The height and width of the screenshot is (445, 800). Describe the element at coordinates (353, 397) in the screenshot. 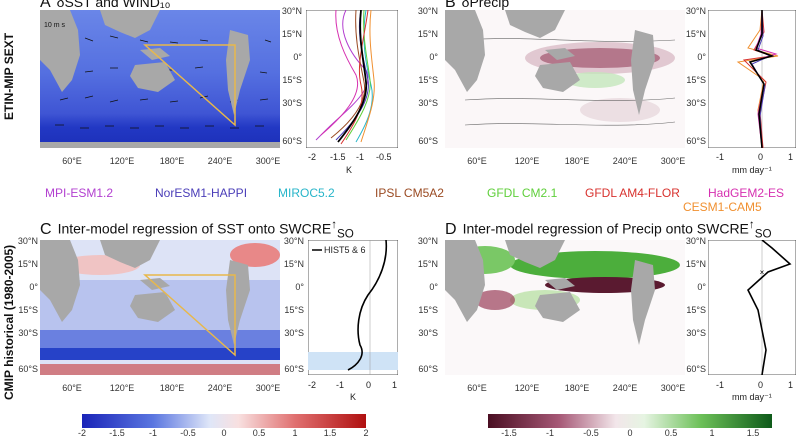

I see `panel-c-profile-unit: K` at that location.